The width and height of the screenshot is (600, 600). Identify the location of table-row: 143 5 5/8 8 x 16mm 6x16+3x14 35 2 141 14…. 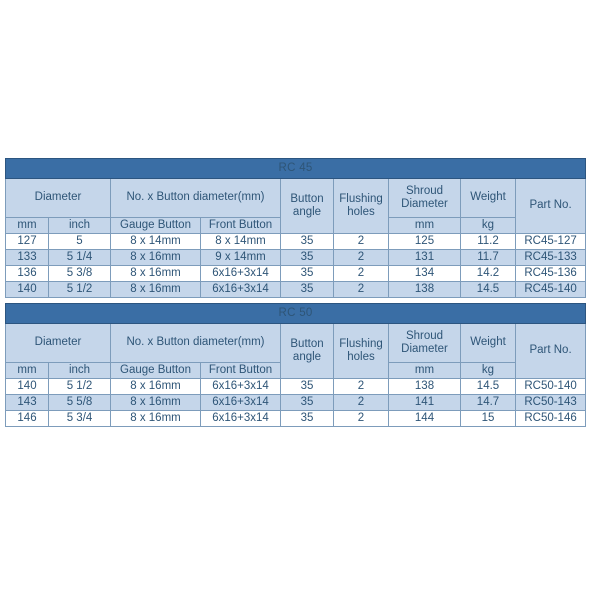
(296, 402).